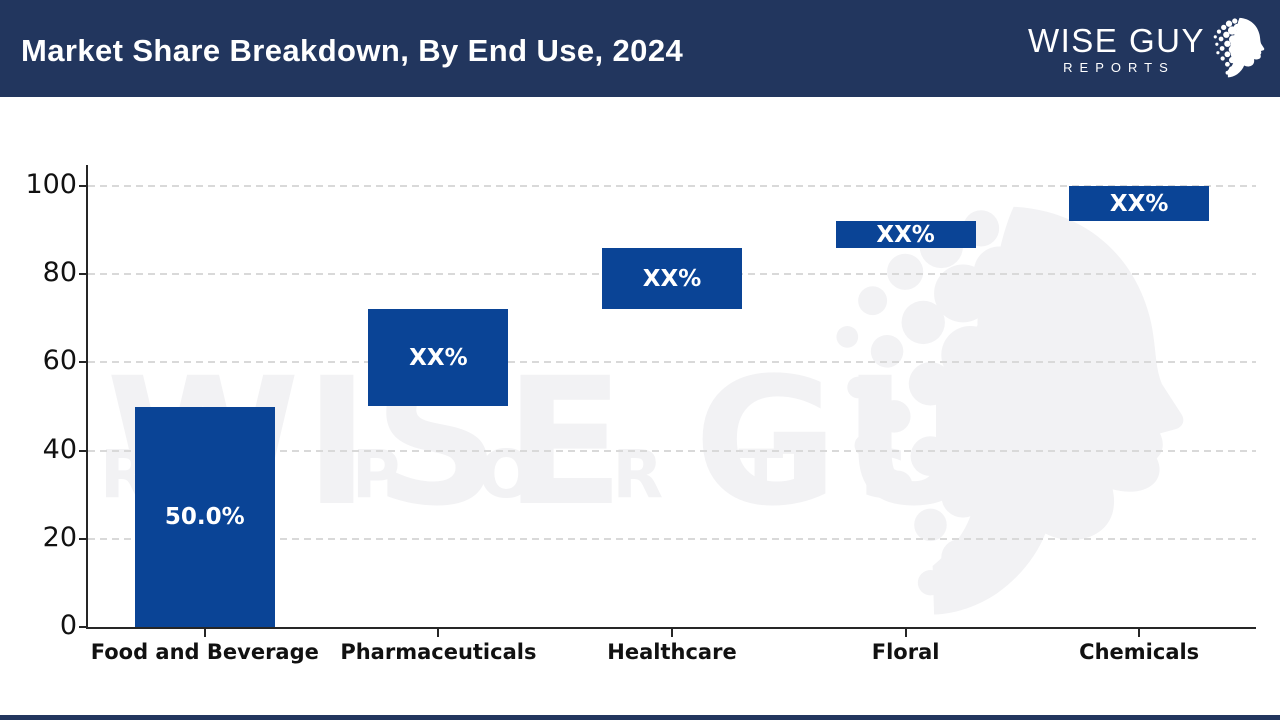  I want to click on x-axis-category-label: Chemicals, so click(1139, 652).